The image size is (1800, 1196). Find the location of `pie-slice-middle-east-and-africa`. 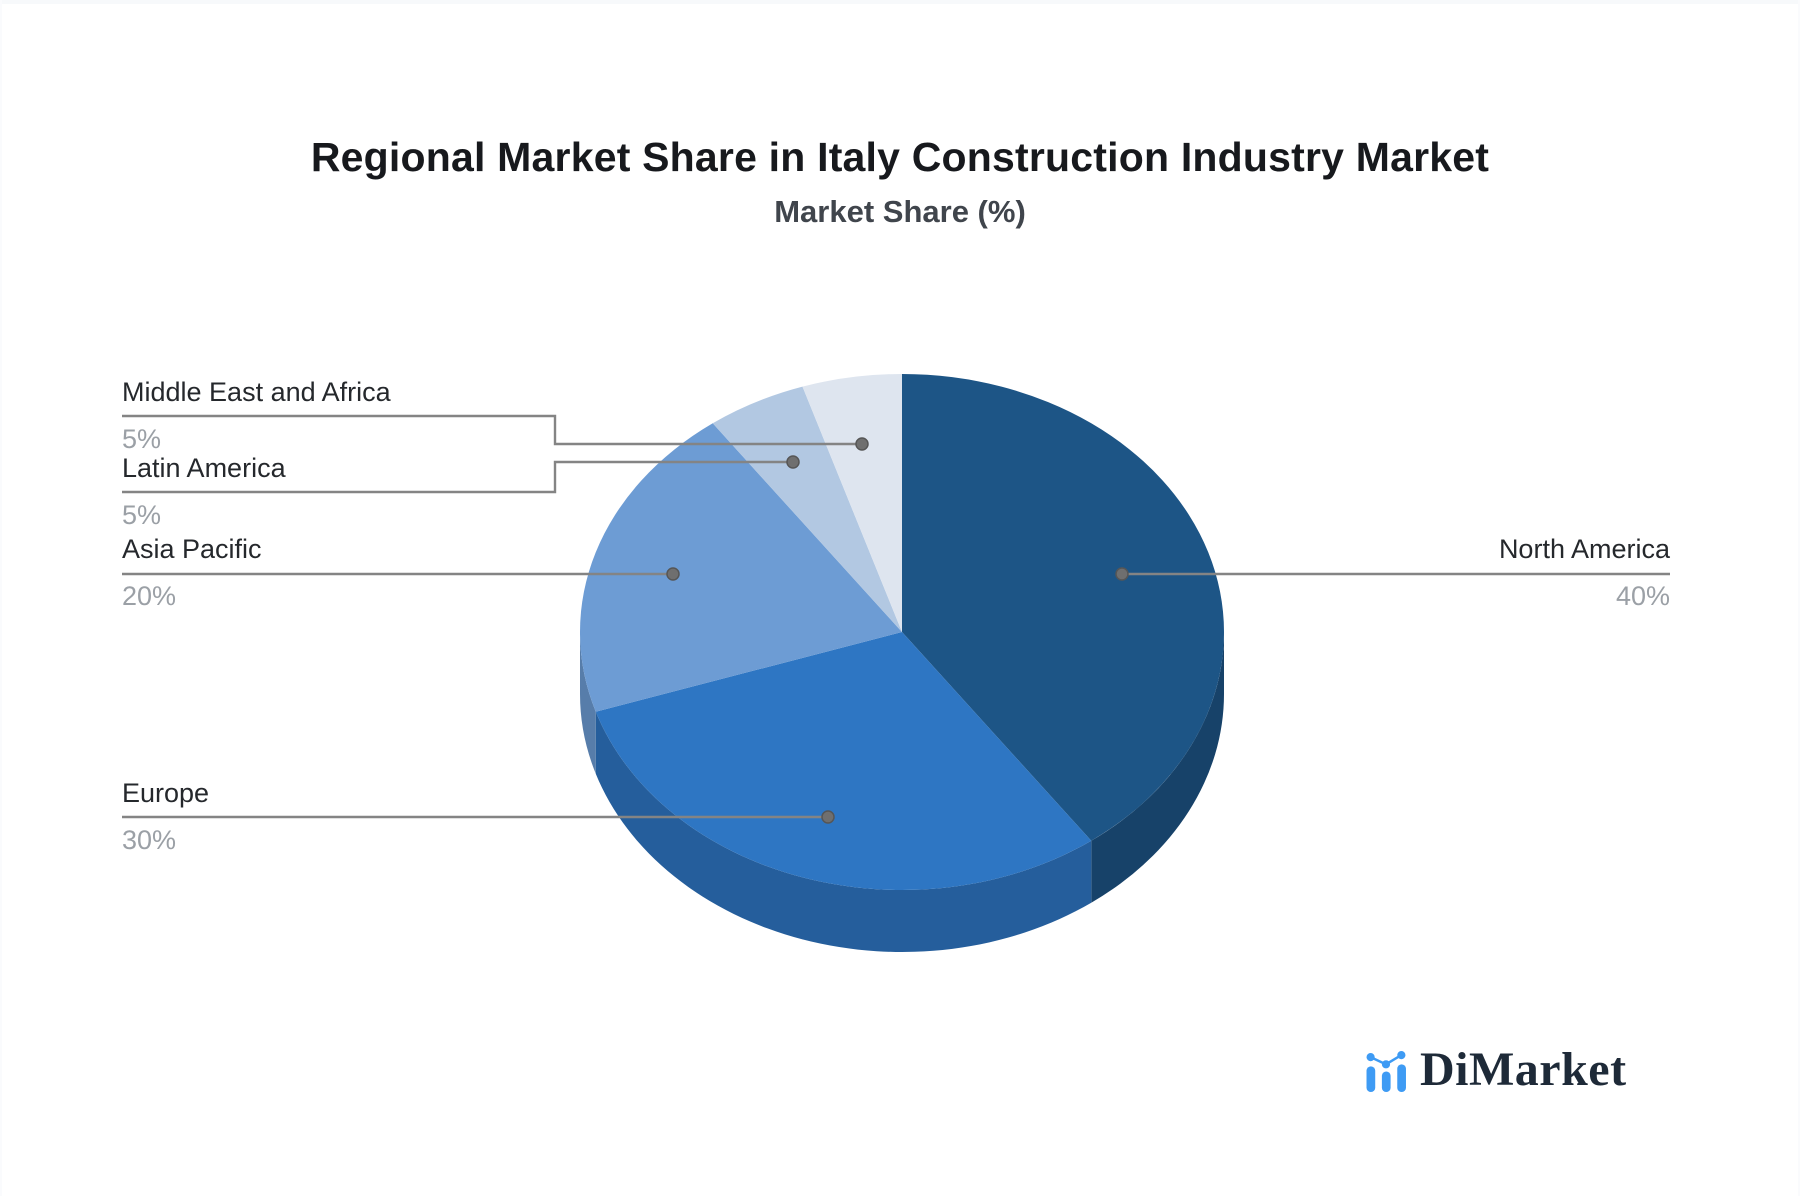

pie-slice-middle-east-and-africa is located at coordinates (852, 503).